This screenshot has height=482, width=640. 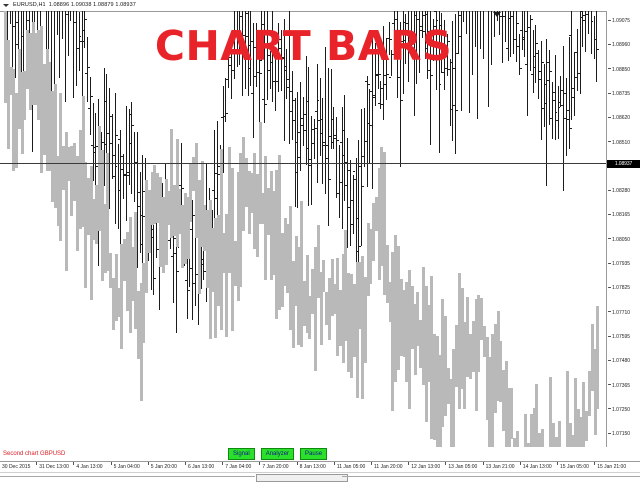 I want to click on price-axis-tick: 1.07710, so click(x=623, y=313).